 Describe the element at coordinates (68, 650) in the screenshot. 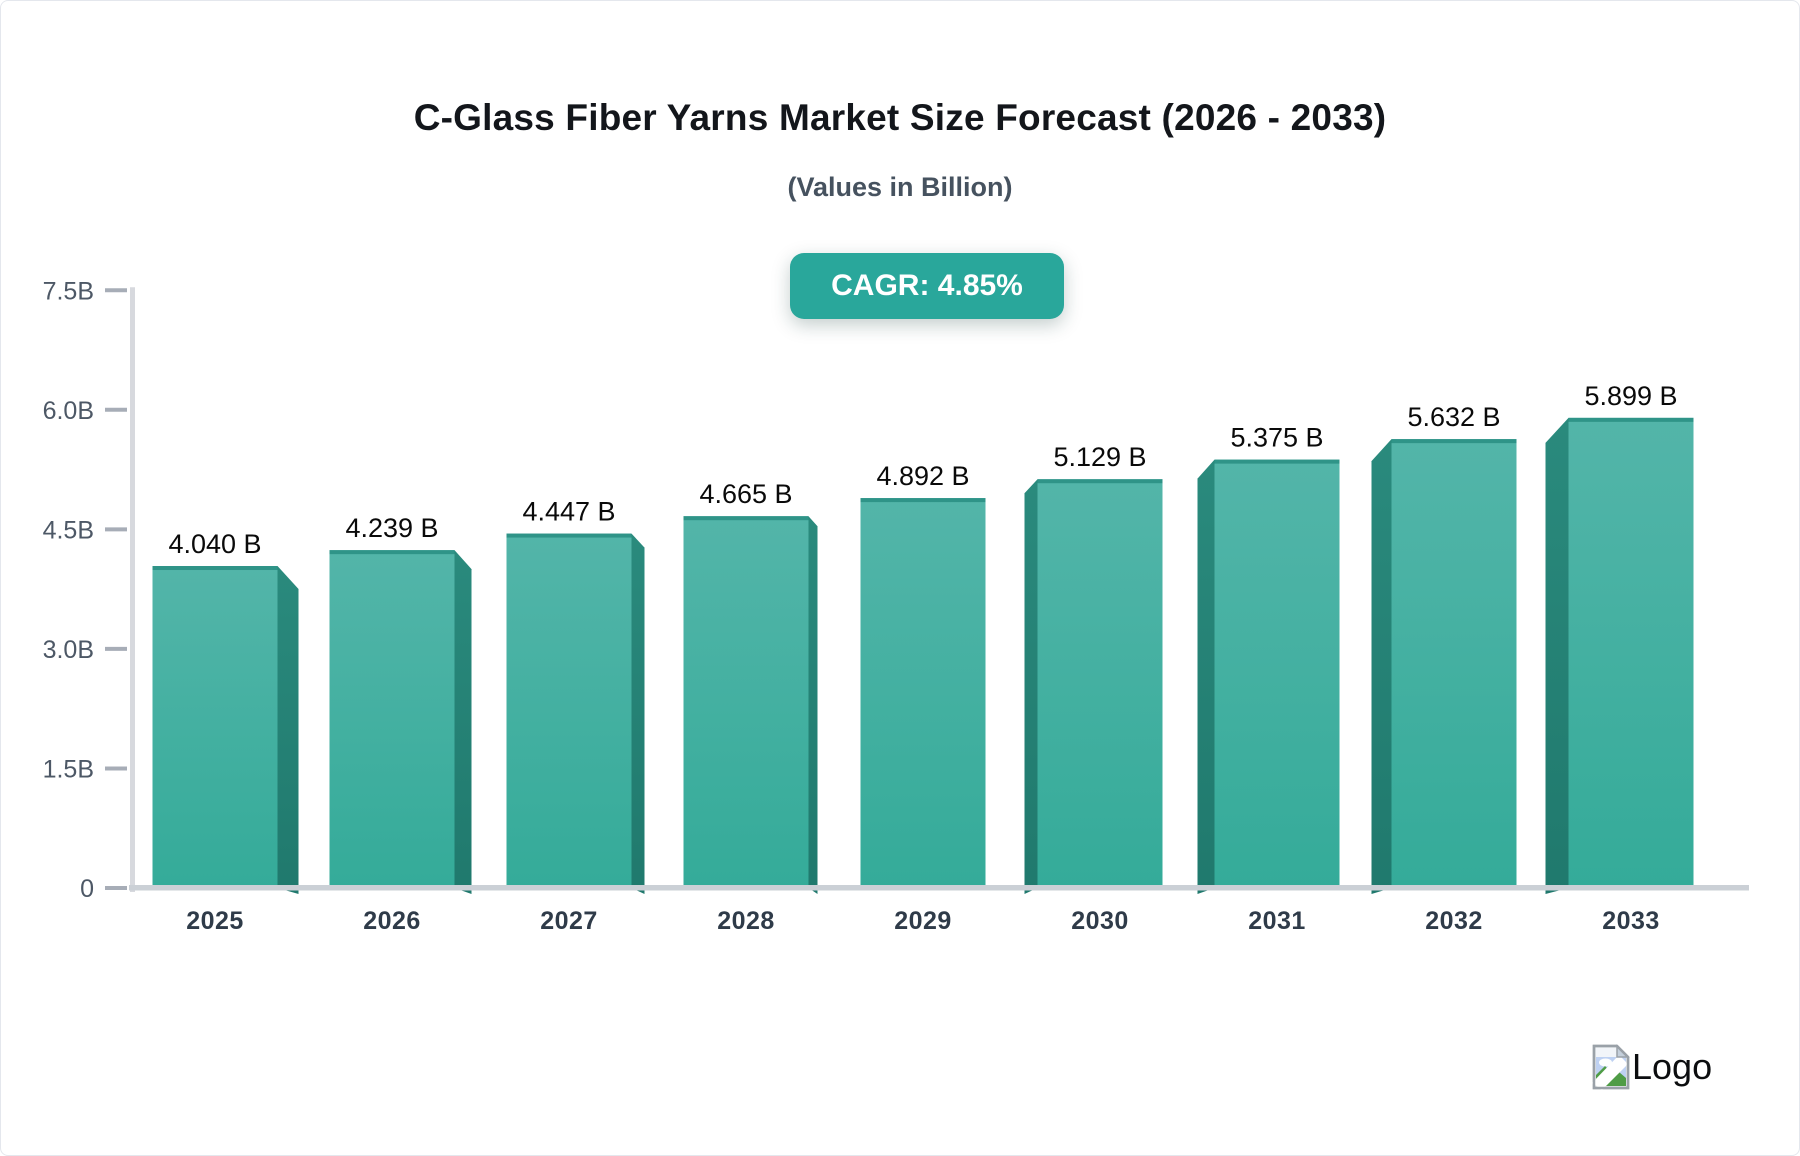

I see `y-tick-label: 3.0B` at that location.